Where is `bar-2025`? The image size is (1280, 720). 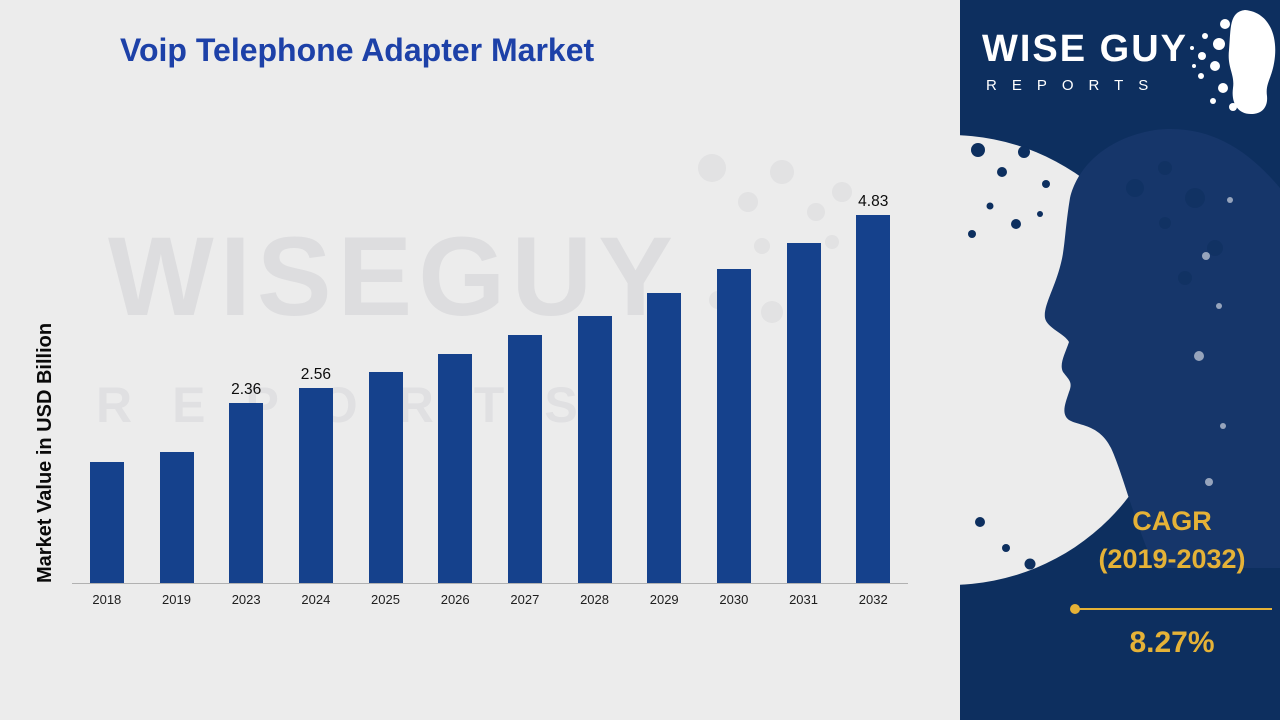
bar-2025 is located at coordinates (385, 477).